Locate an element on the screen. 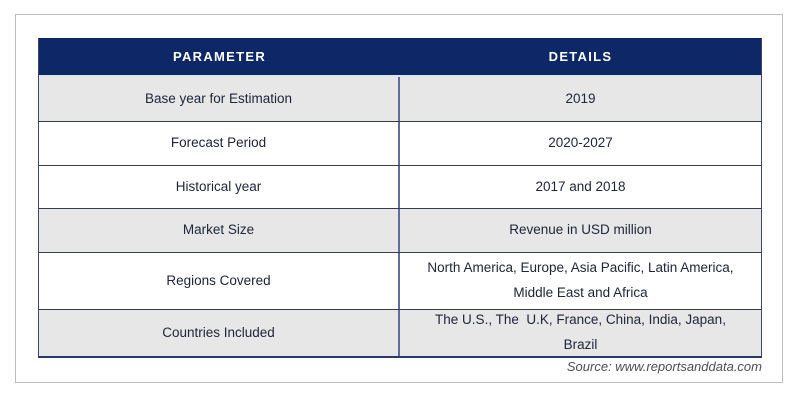  parameter-cell: Market Size is located at coordinates (219, 230).